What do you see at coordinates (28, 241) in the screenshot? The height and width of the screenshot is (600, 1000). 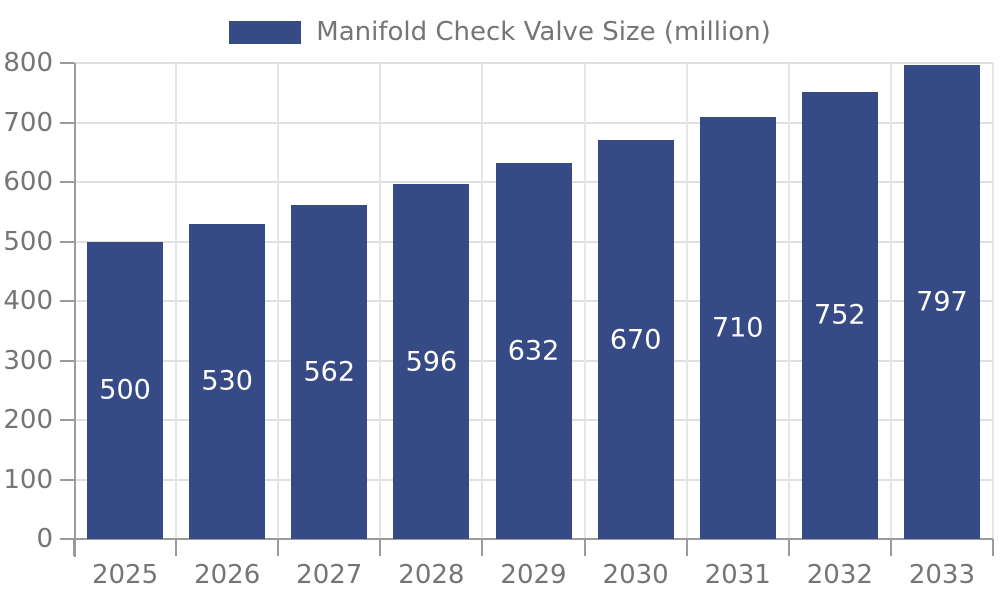 I see `y-tick-label: 500` at bounding box center [28, 241].